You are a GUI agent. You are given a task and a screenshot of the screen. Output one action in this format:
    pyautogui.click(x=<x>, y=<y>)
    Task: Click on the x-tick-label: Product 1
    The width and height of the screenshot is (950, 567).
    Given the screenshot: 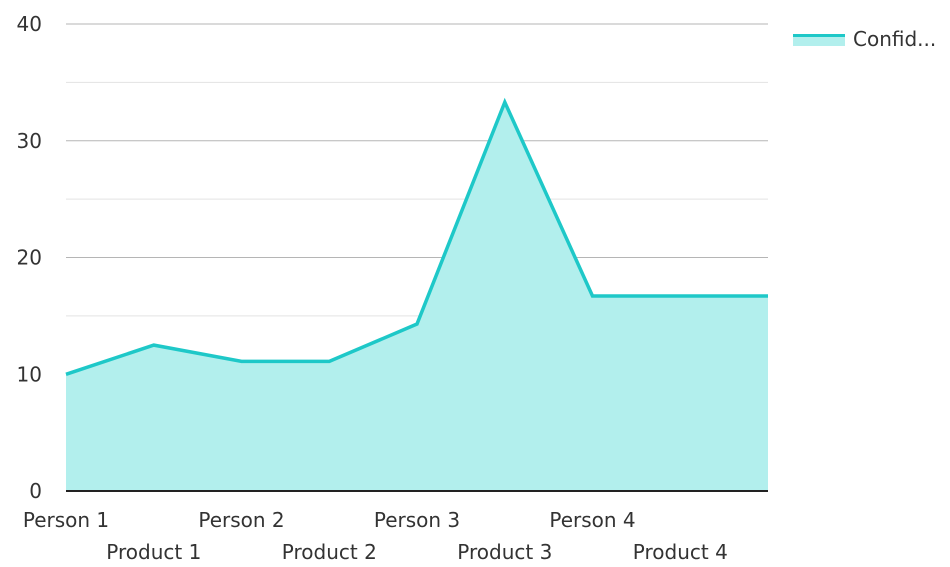 What is the action you would take?
    pyautogui.click(x=153, y=551)
    